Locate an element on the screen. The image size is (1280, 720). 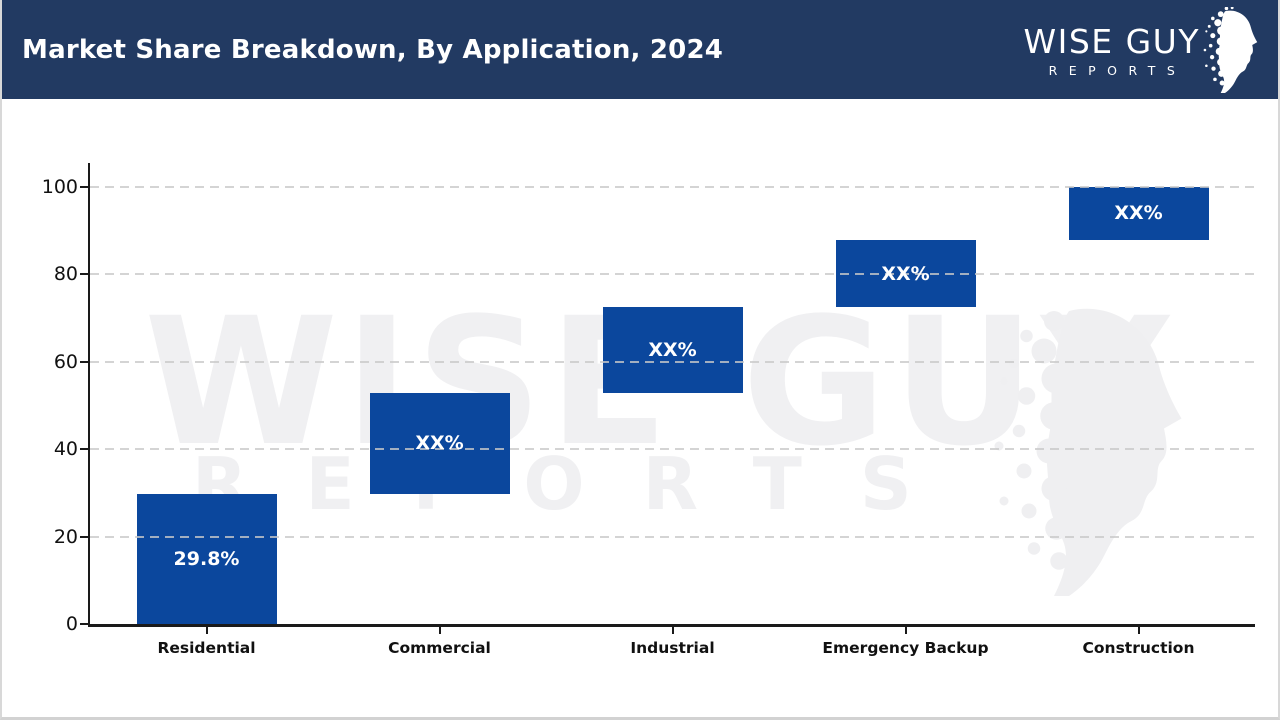
y-tick-label: 80 is located at coordinates (65, 274).